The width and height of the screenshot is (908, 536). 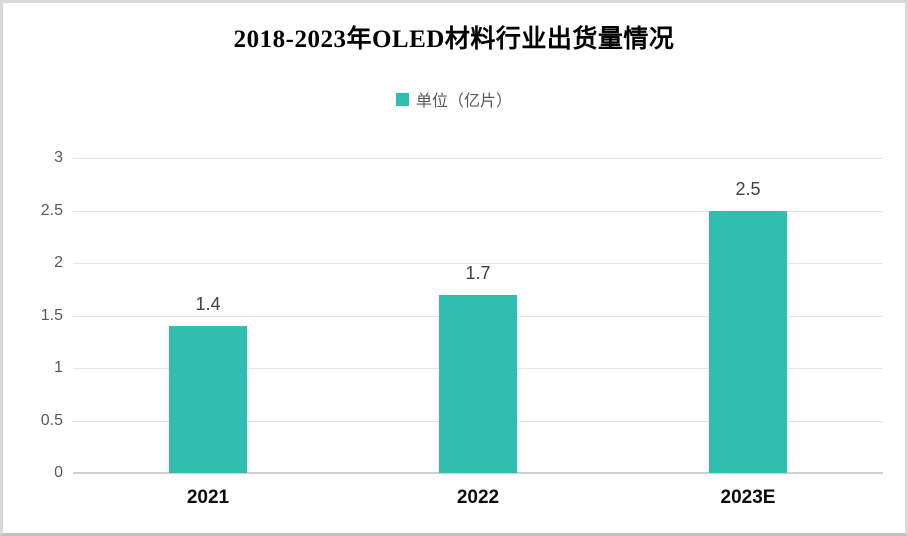 I want to click on legend: 单位（亿片）, so click(x=454, y=99).